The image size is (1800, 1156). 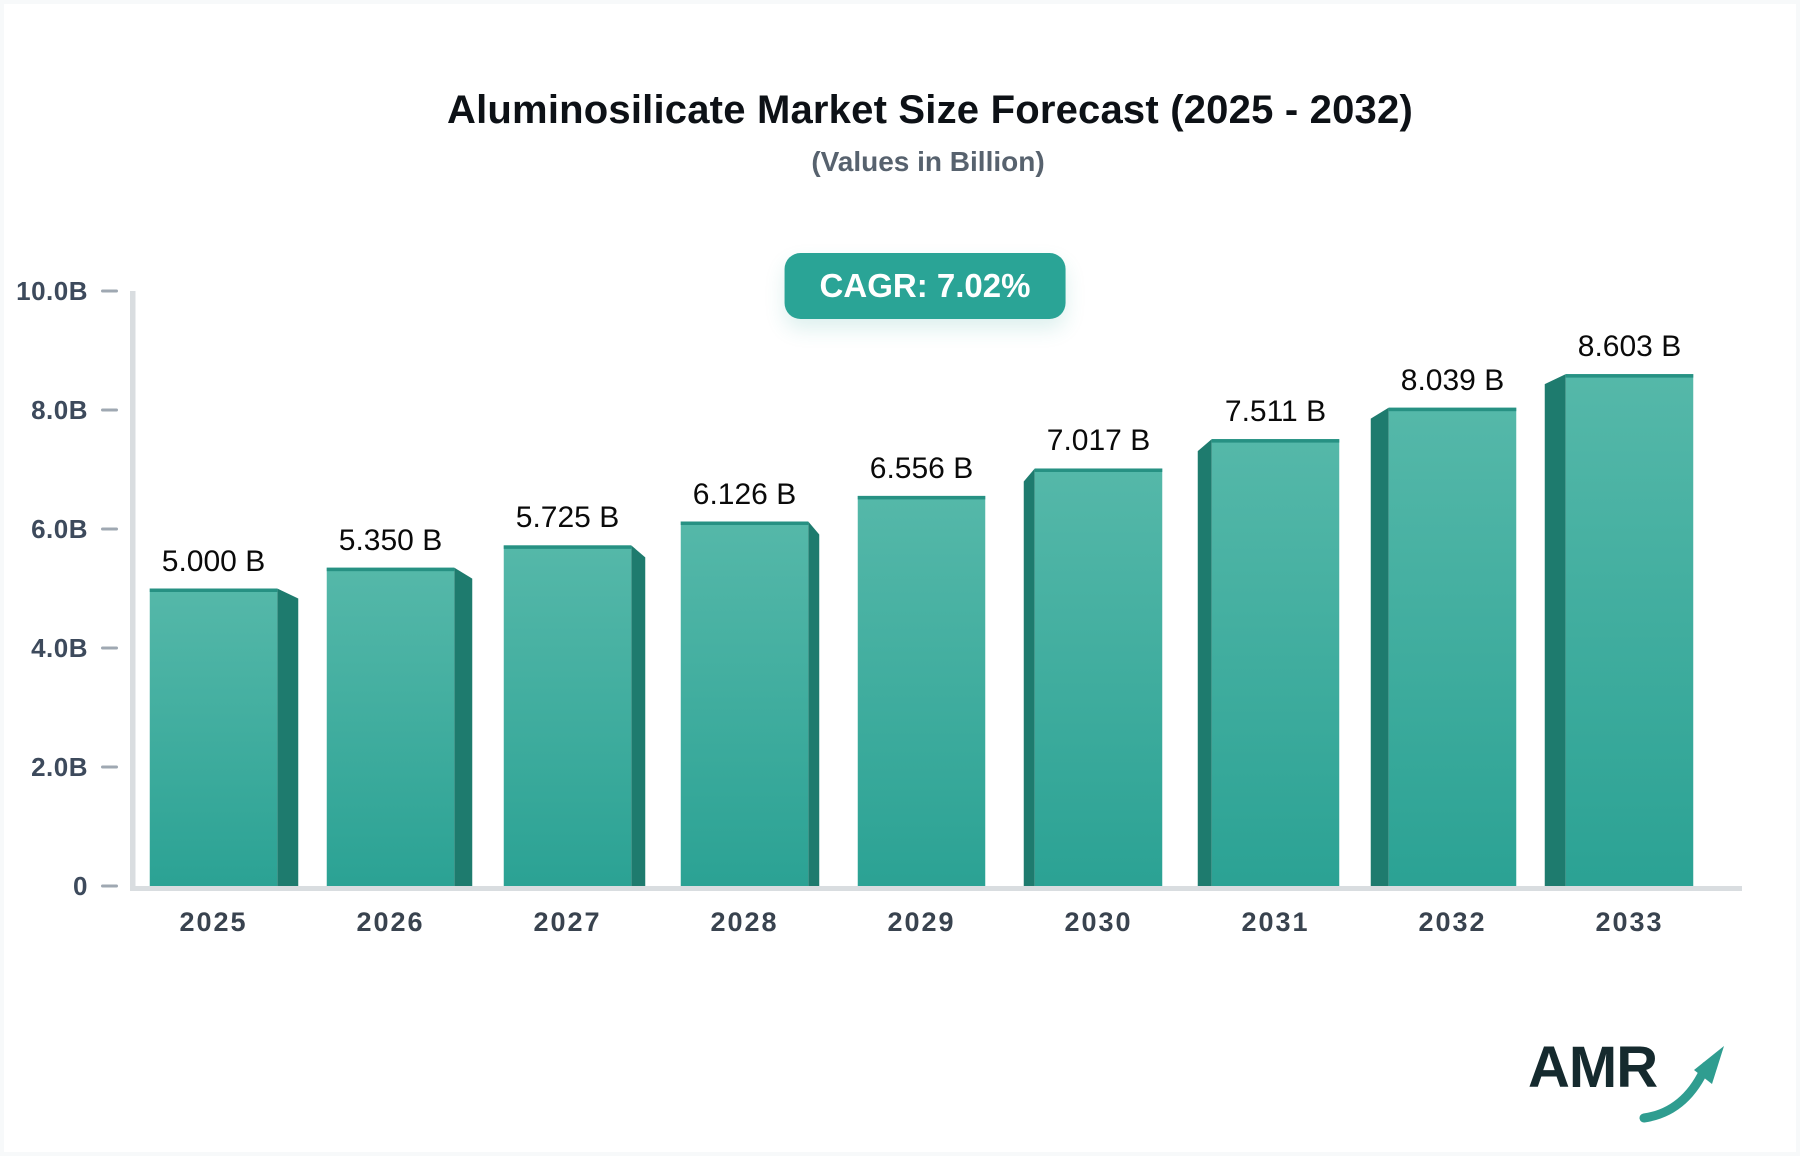 I want to click on y-tick-mark-2.0B, so click(x=109, y=767).